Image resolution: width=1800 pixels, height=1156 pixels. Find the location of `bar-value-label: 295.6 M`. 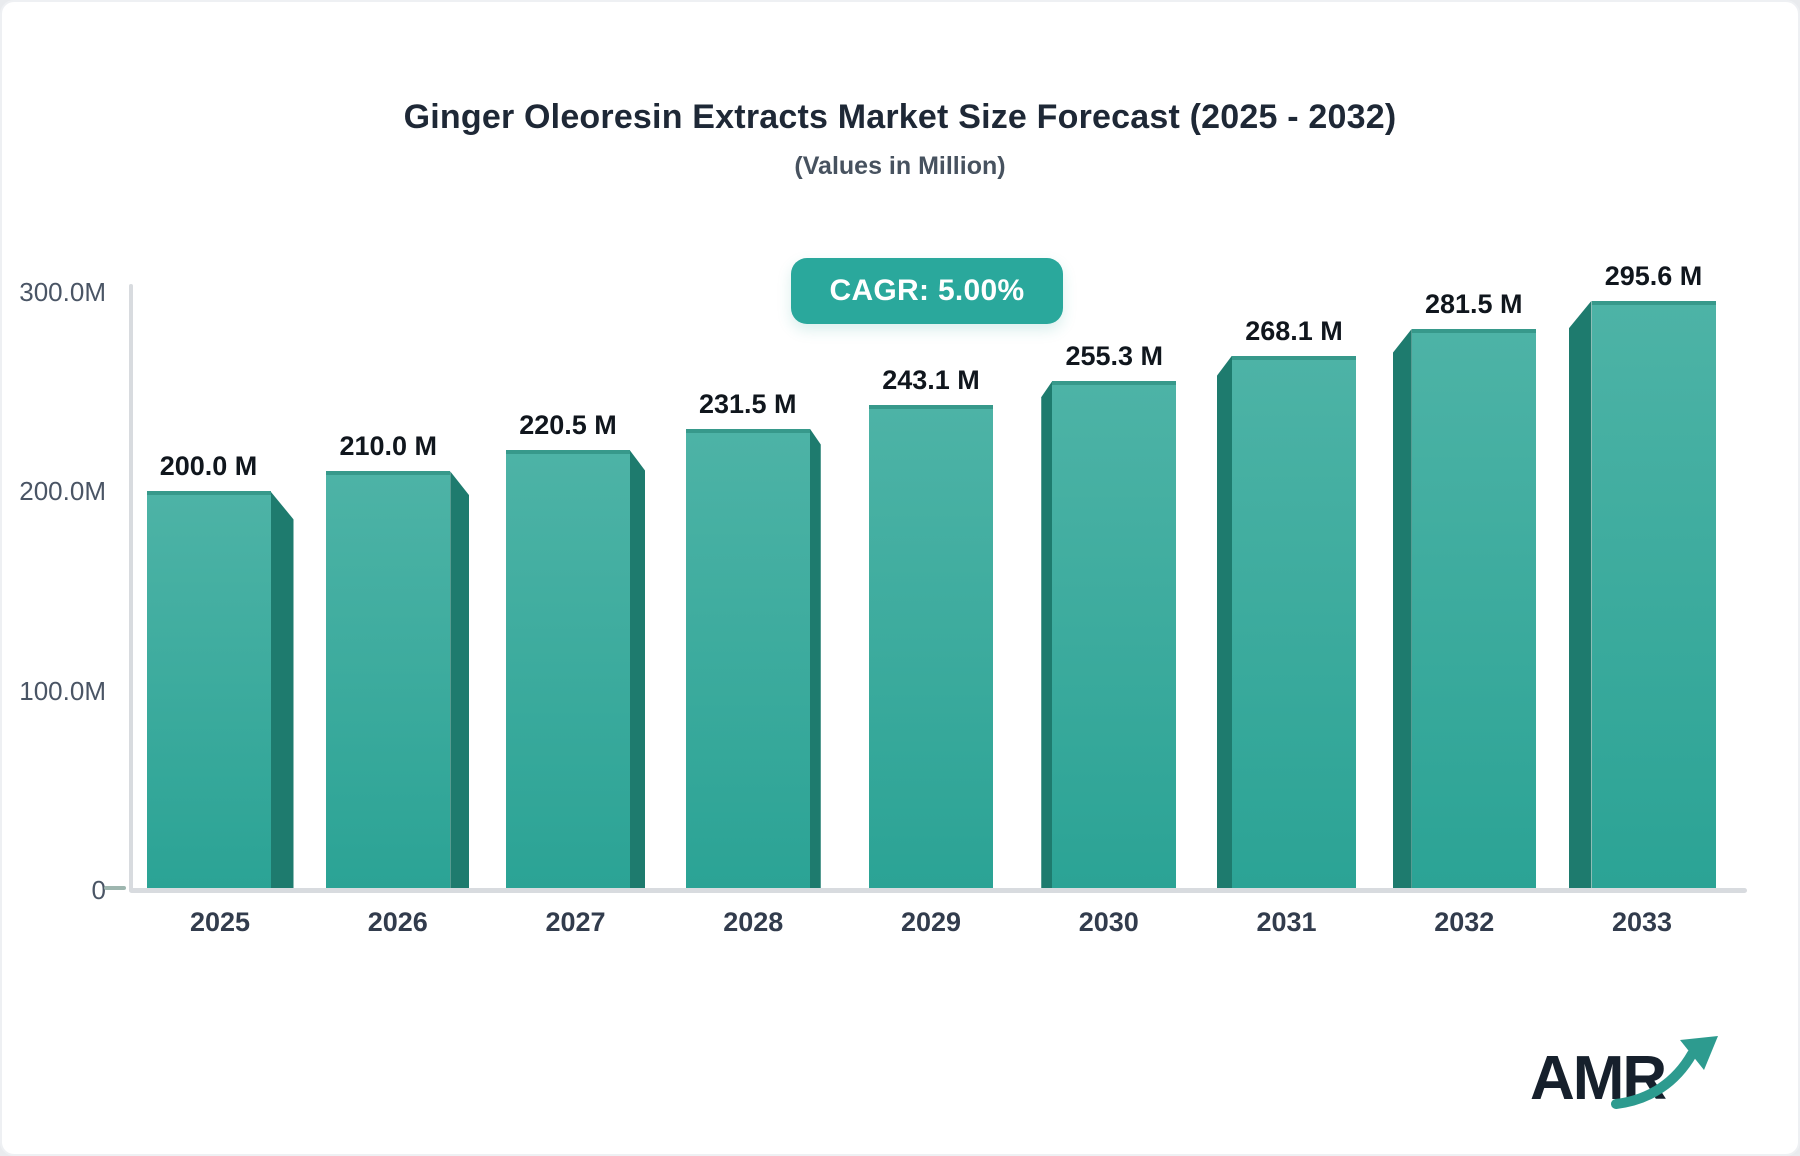

bar-value-label: 295.6 M is located at coordinates (1653, 275).